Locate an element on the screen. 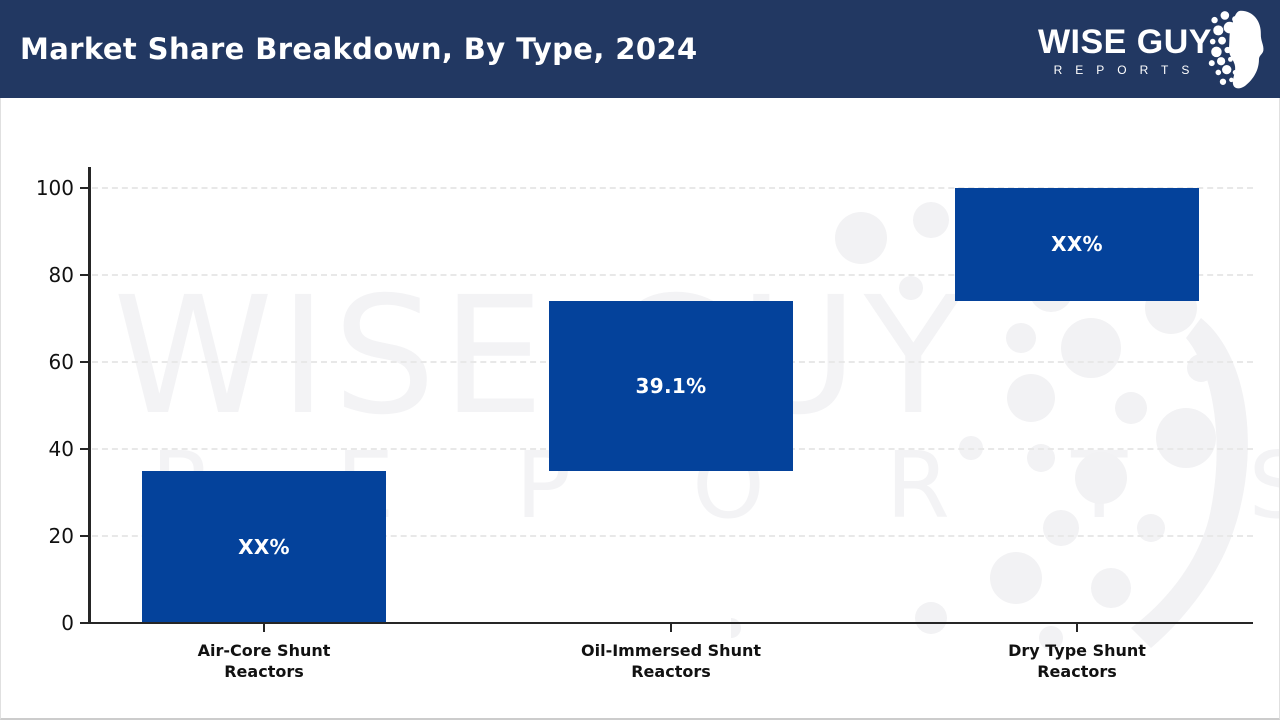  logo-subtitle: REPORTS is located at coordinates (1128, 69).